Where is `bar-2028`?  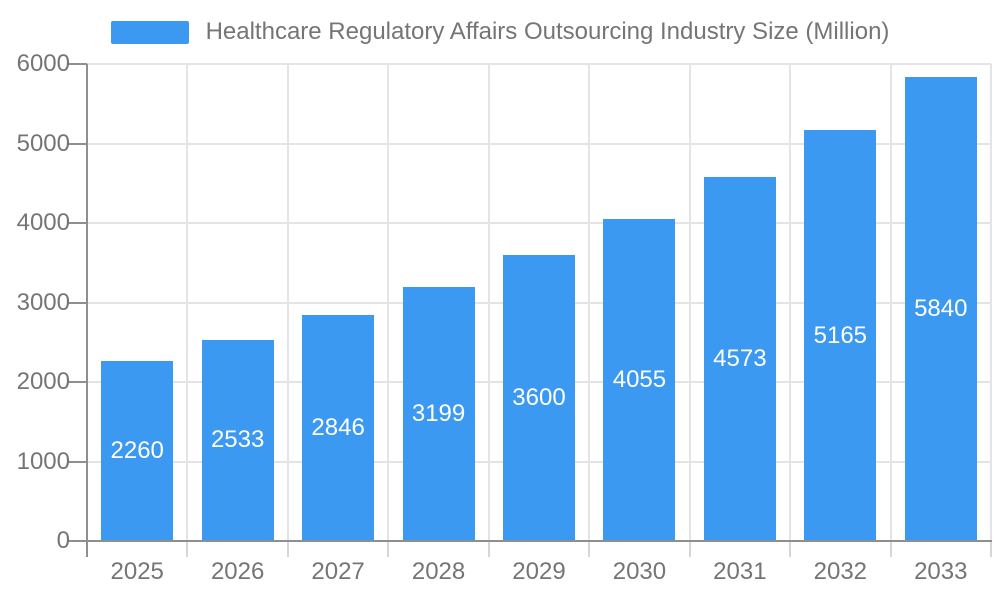
bar-2028 is located at coordinates (438, 413).